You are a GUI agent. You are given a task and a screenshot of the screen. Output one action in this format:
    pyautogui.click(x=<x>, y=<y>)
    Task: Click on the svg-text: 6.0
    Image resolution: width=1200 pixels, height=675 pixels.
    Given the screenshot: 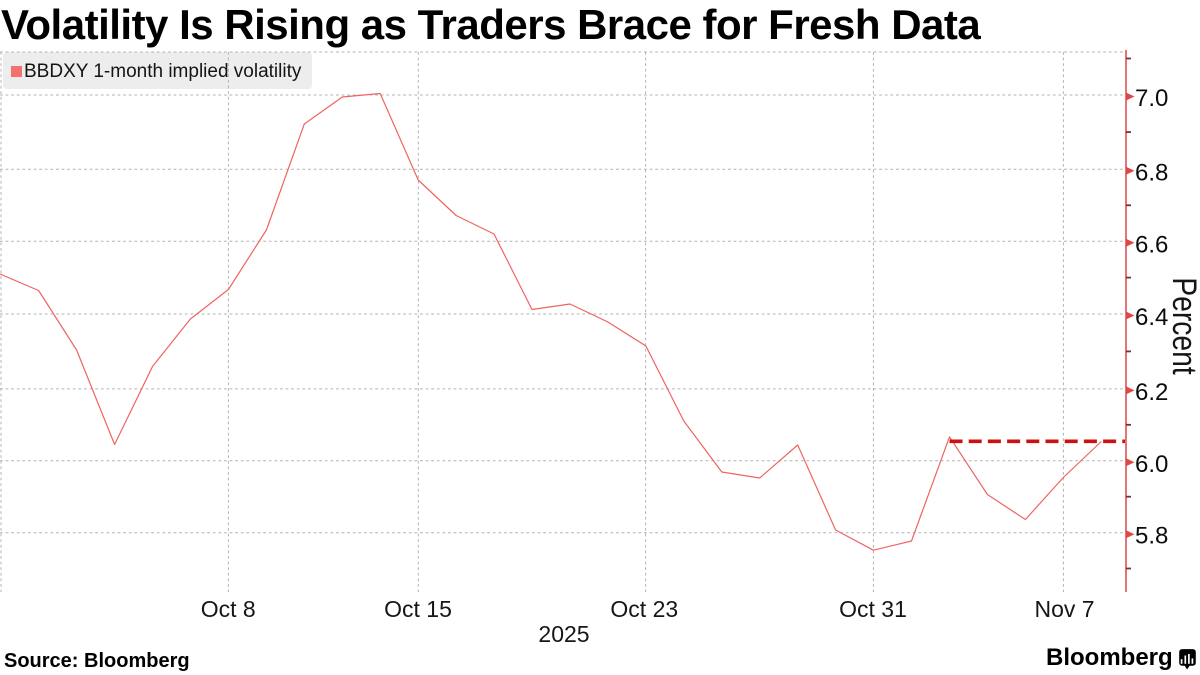 What is the action you would take?
    pyautogui.click(x=1151, y=464)
    